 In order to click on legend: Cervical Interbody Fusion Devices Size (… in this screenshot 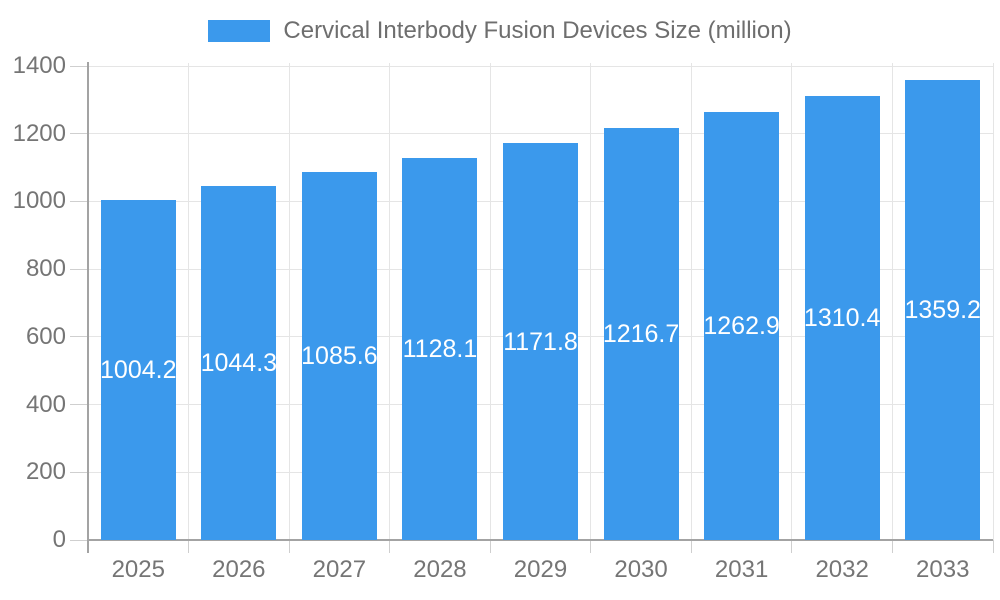, I will do `click(500, 31)`.